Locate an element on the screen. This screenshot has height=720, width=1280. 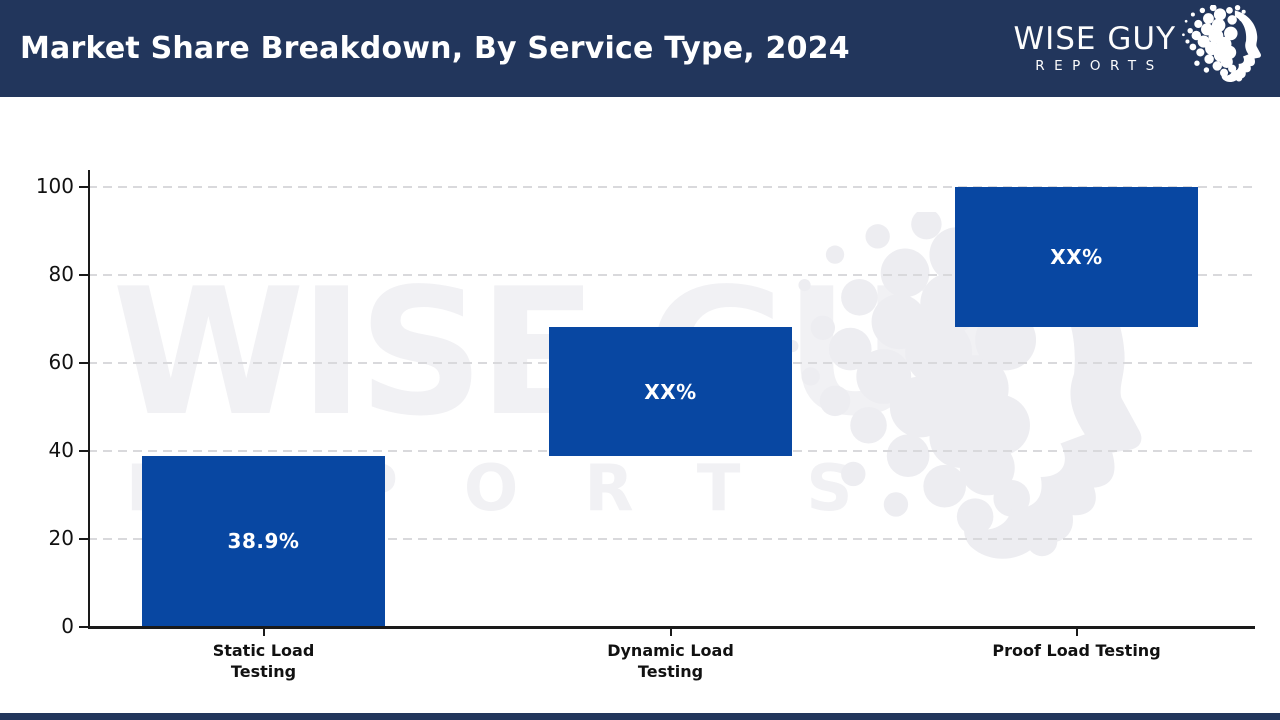
y-tick-label-60: 60 is located at coordinates (61, 362).